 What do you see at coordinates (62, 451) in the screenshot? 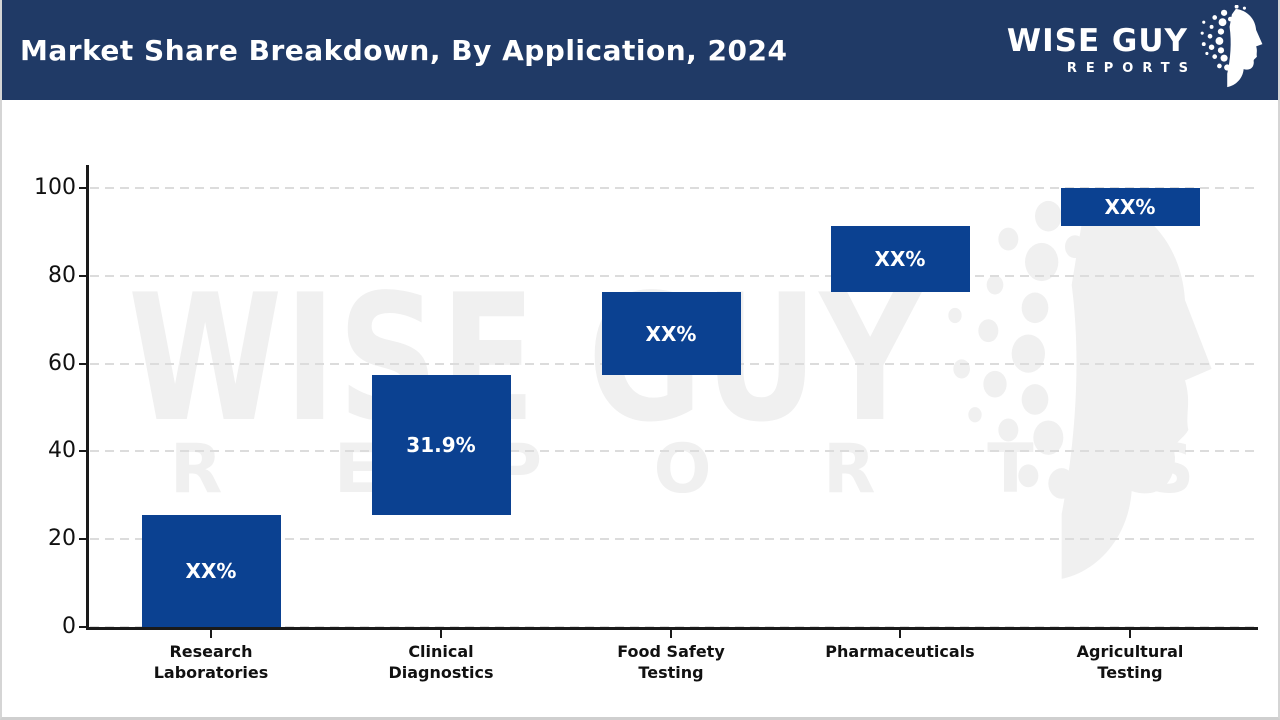
I see `y-tick-label: 40` at bounding box center [62, 451].